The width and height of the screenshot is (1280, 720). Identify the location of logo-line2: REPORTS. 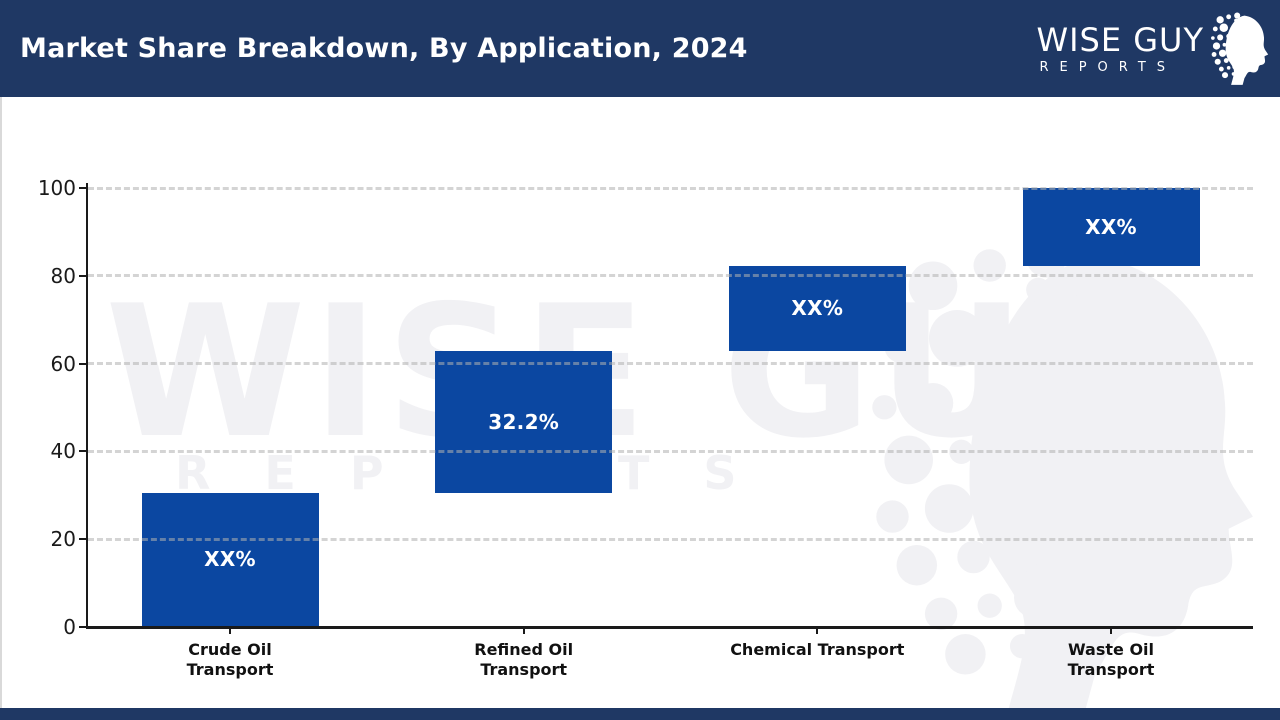
(1108, 67).